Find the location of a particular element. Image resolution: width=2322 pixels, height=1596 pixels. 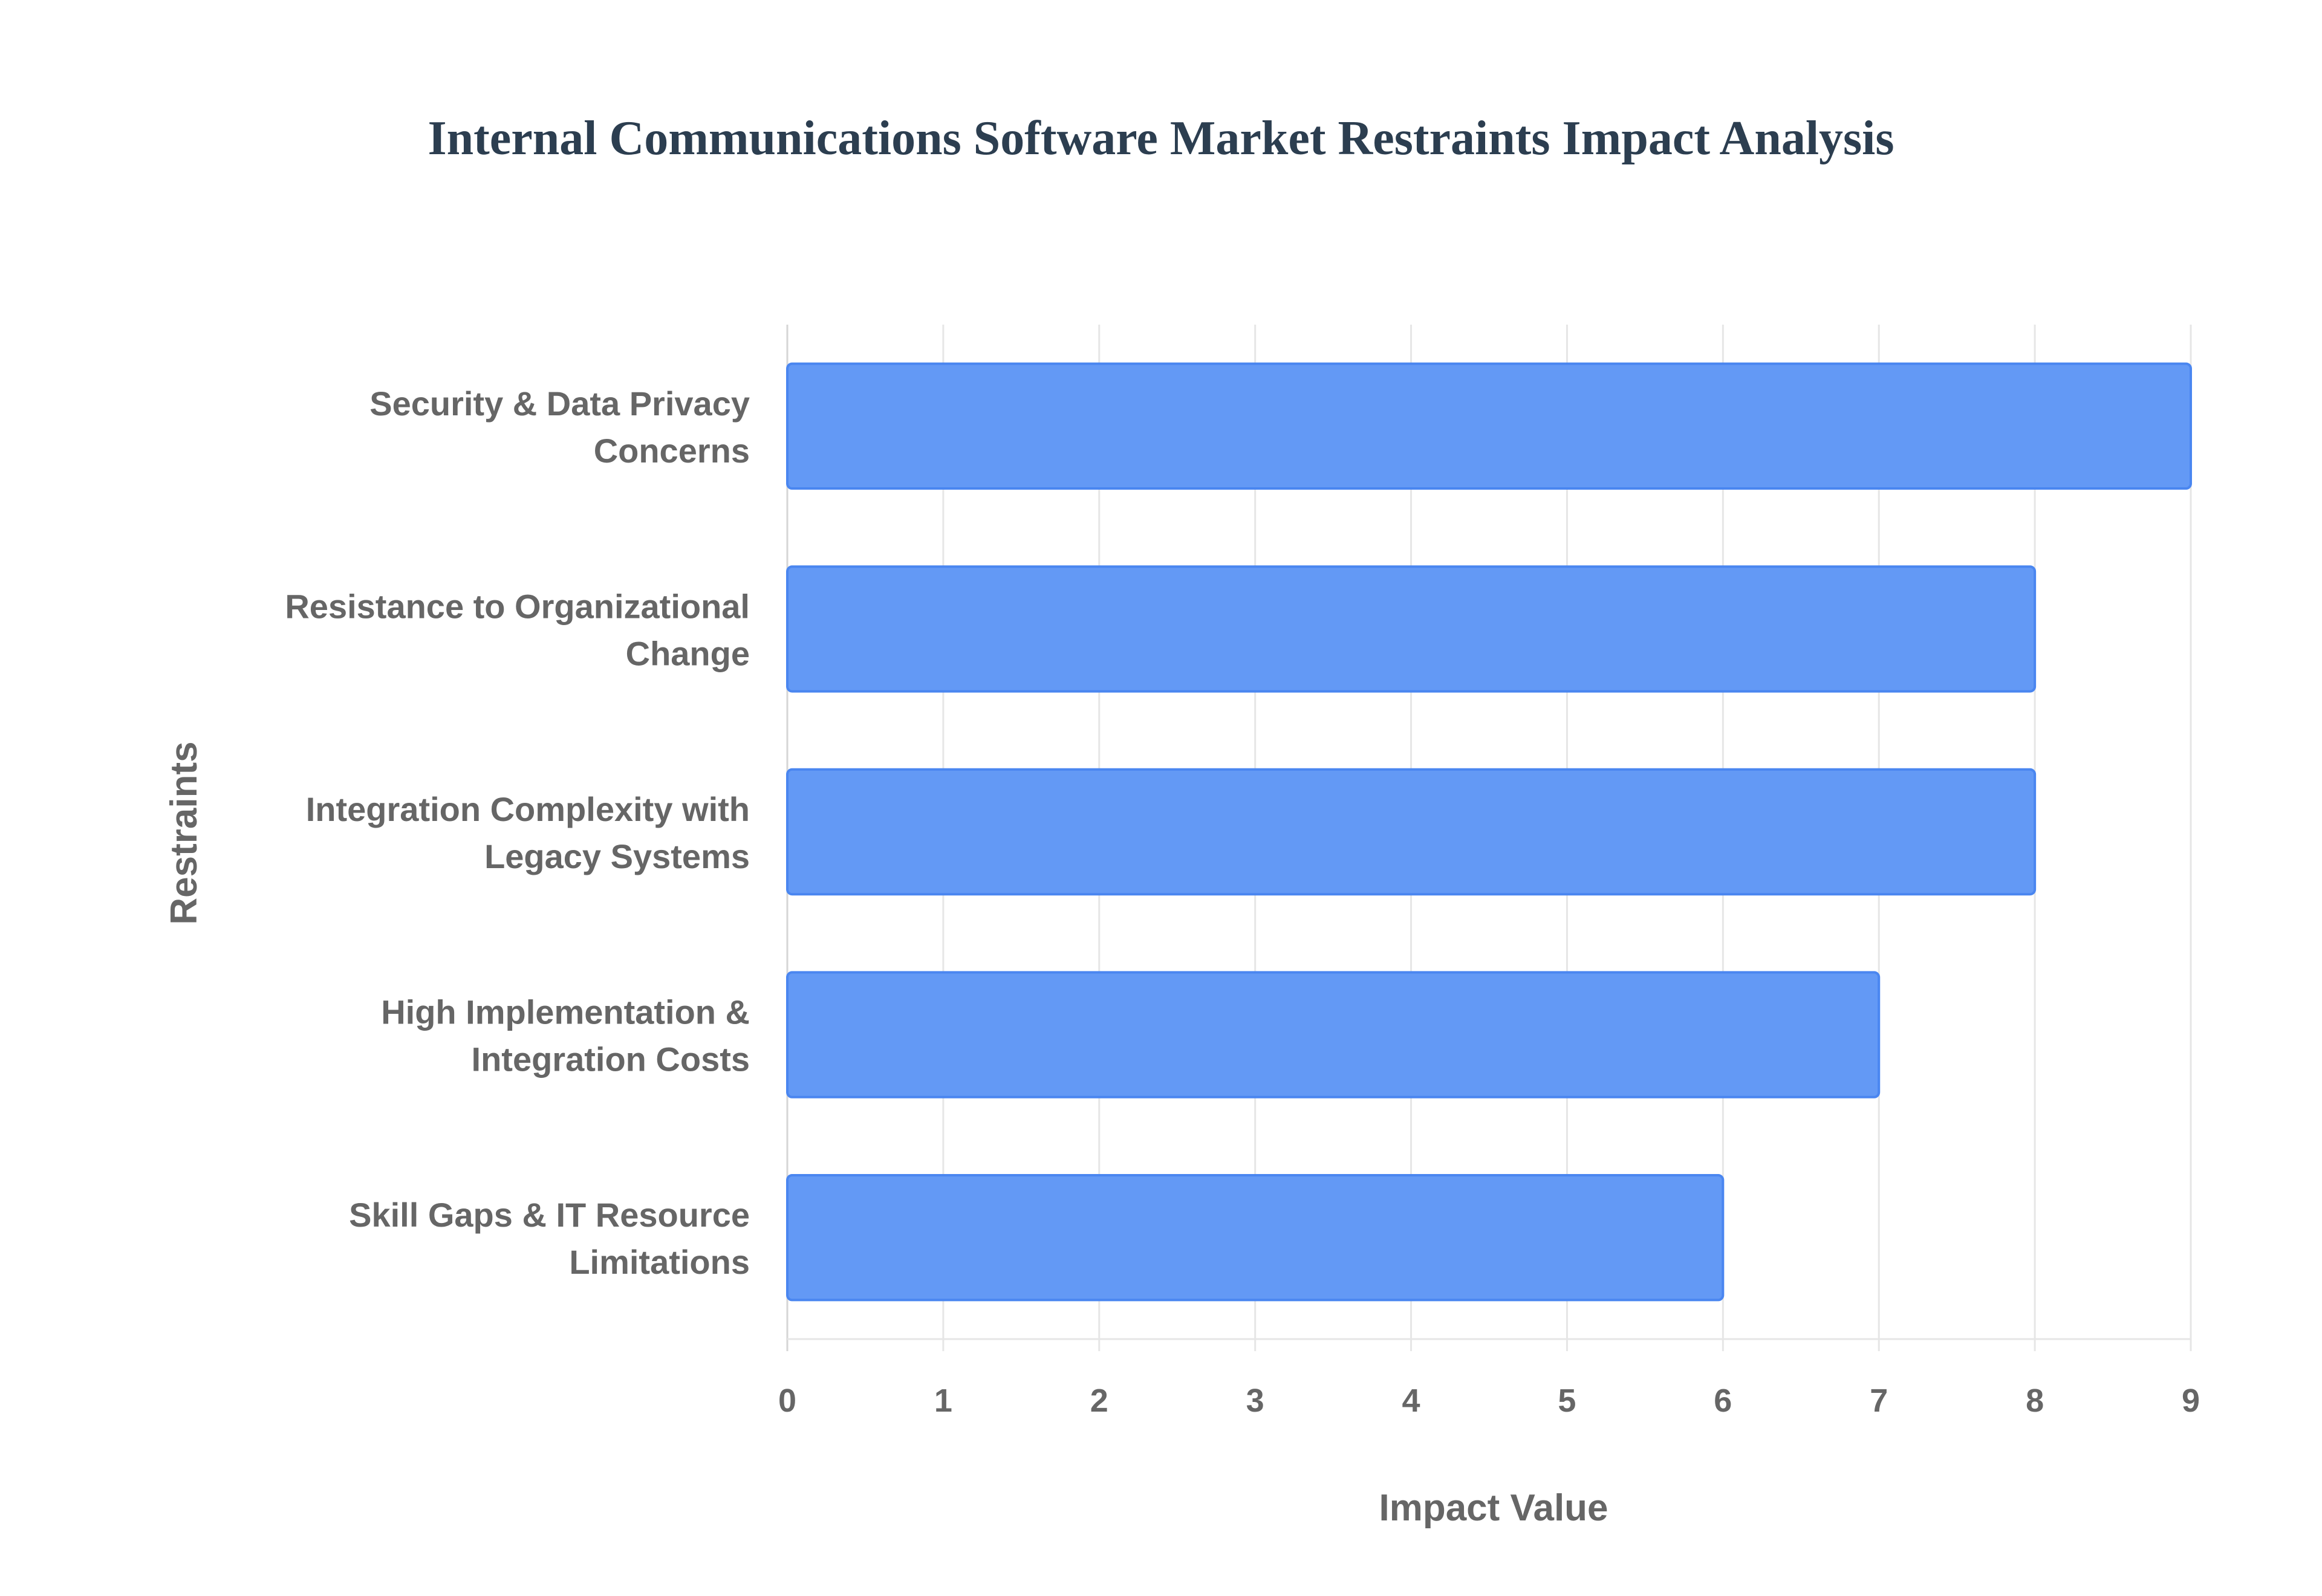

category-label: Concerns is located at coordinates (672, 451).